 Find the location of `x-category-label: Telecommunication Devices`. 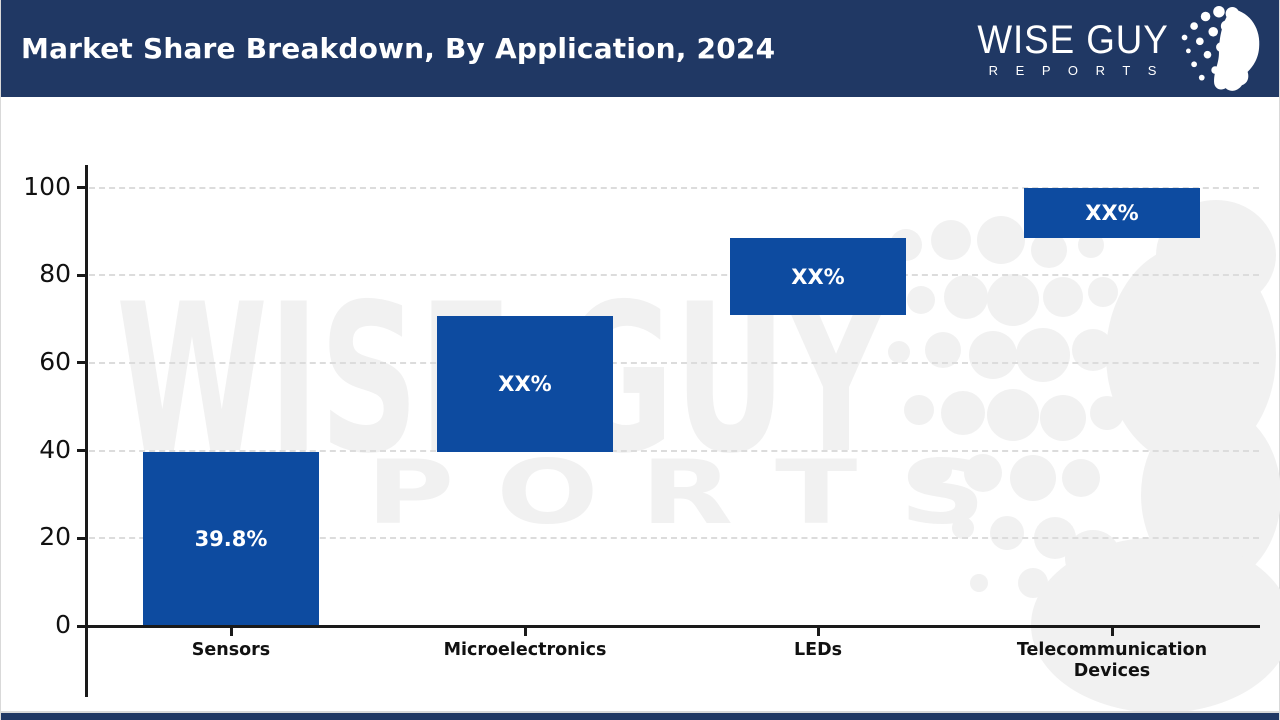

x-category-label: Telecommunication Devices is located at coordinates (1112, 660).